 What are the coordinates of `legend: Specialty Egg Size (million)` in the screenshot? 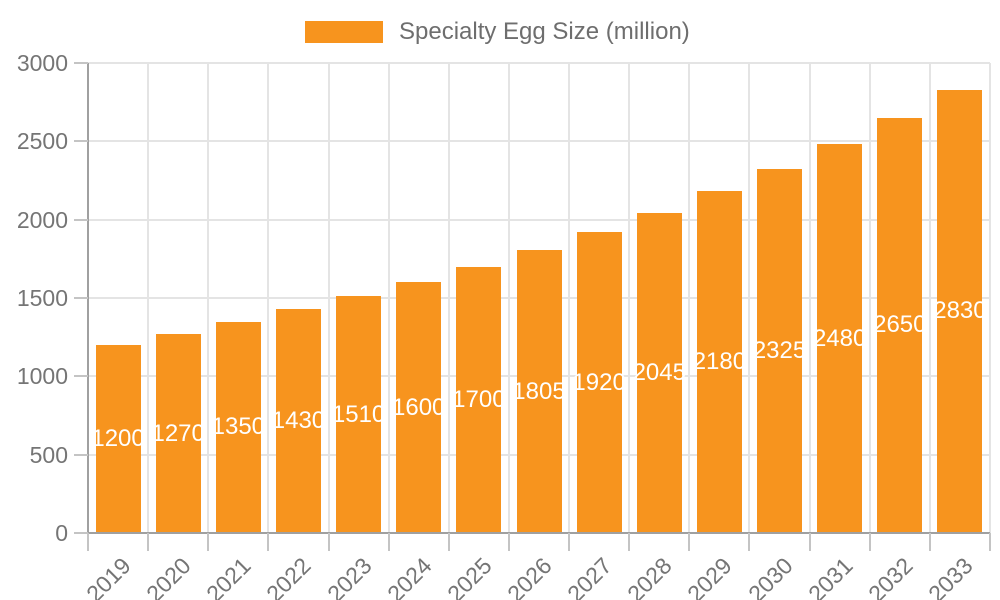 It's located at (497, 32).